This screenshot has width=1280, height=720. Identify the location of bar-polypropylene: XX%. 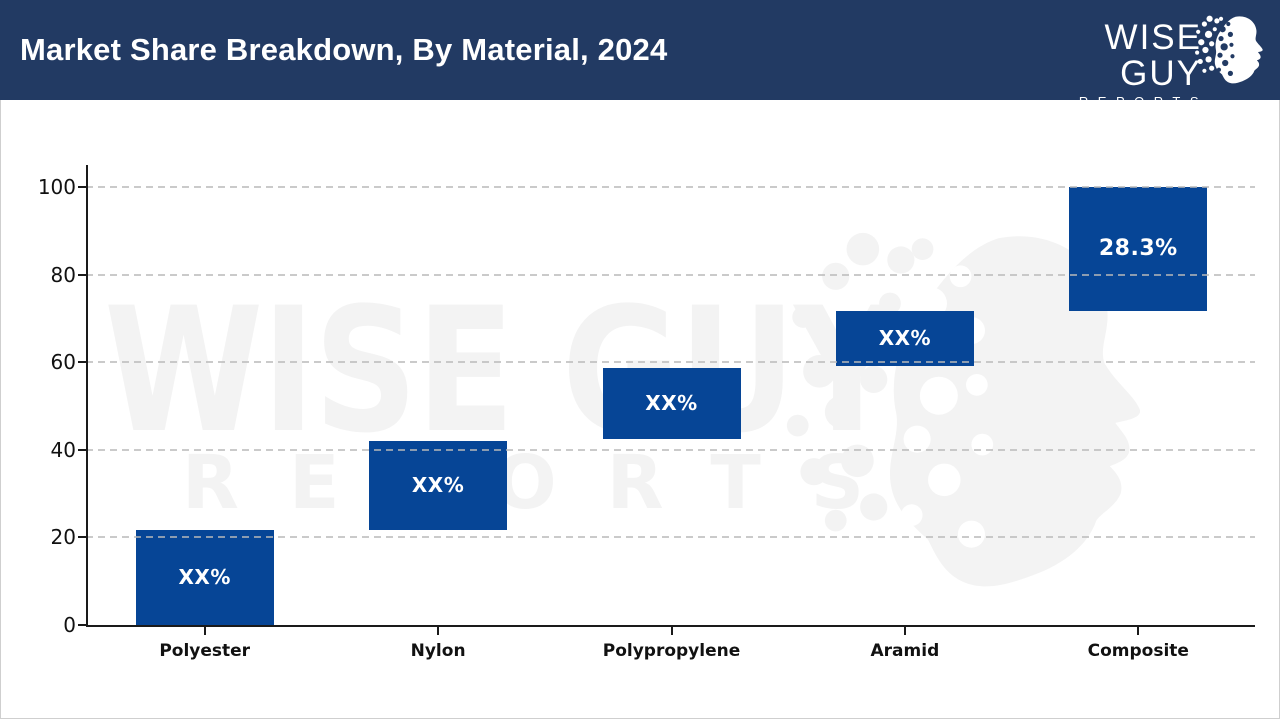
(671, 403).